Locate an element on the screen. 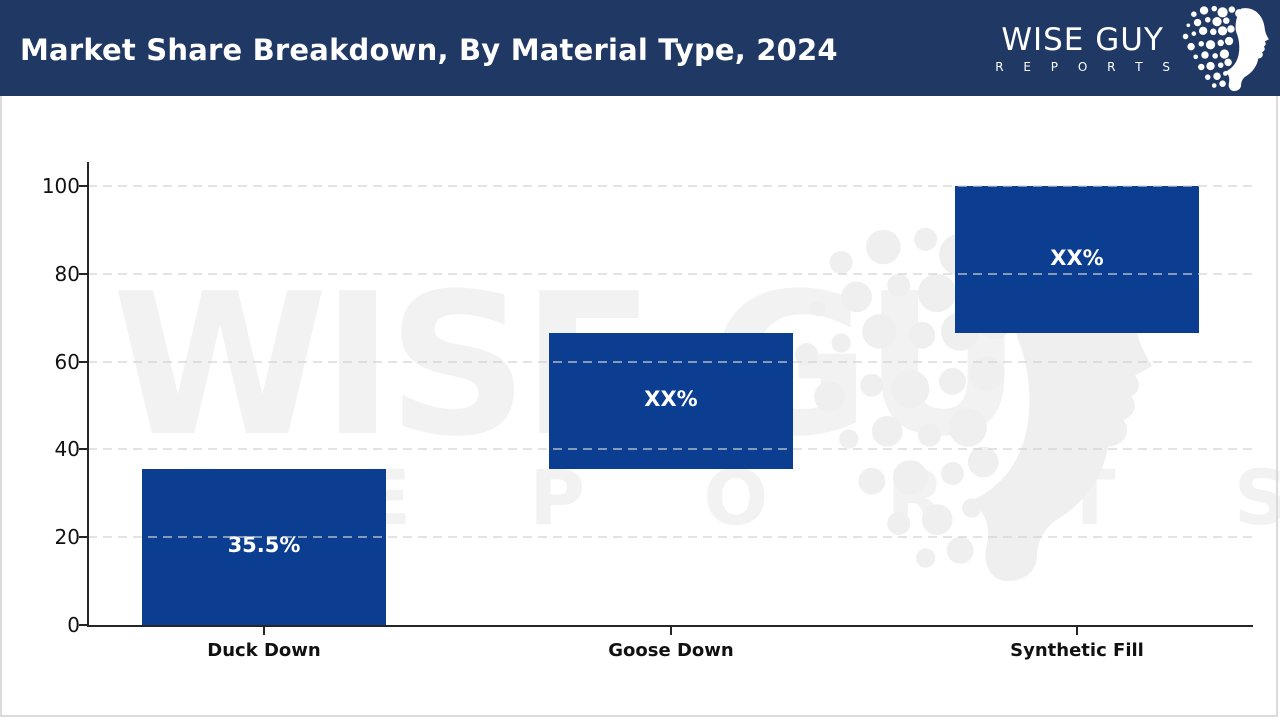  x-axis-category-label: Synthetic Fill is located at coordinates (1077, 650).